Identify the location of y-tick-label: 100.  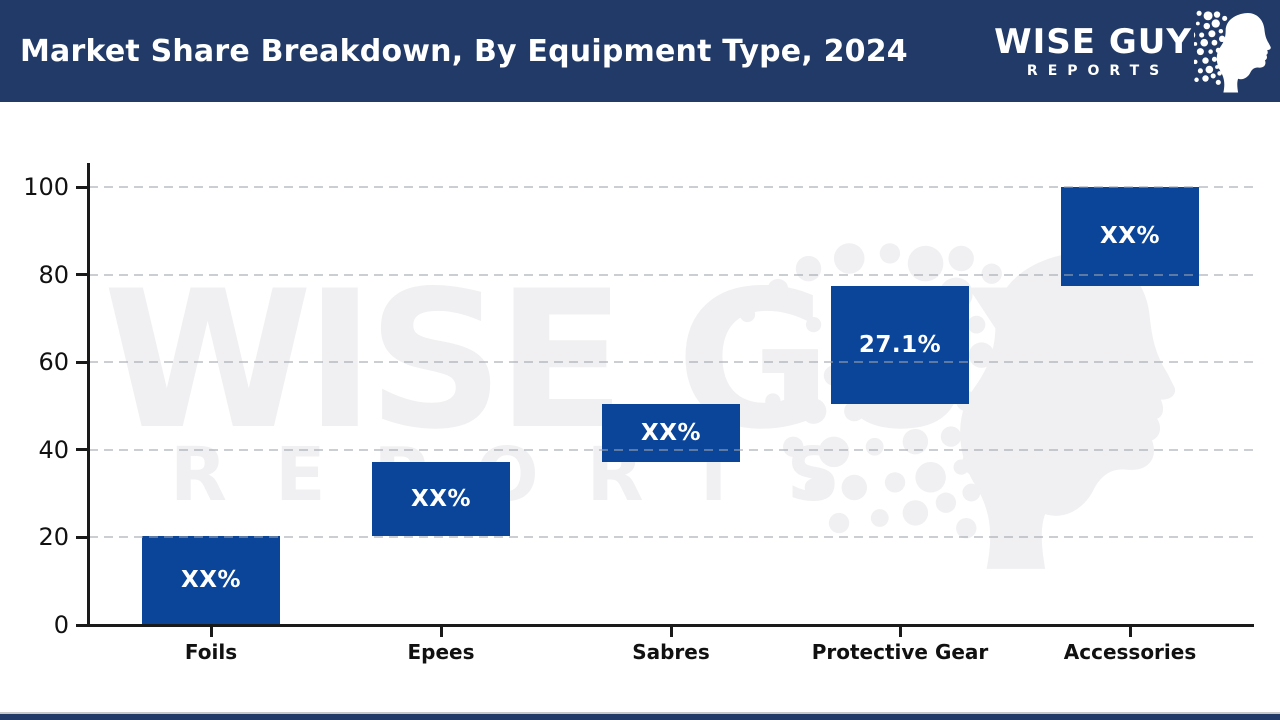
(46, 187).